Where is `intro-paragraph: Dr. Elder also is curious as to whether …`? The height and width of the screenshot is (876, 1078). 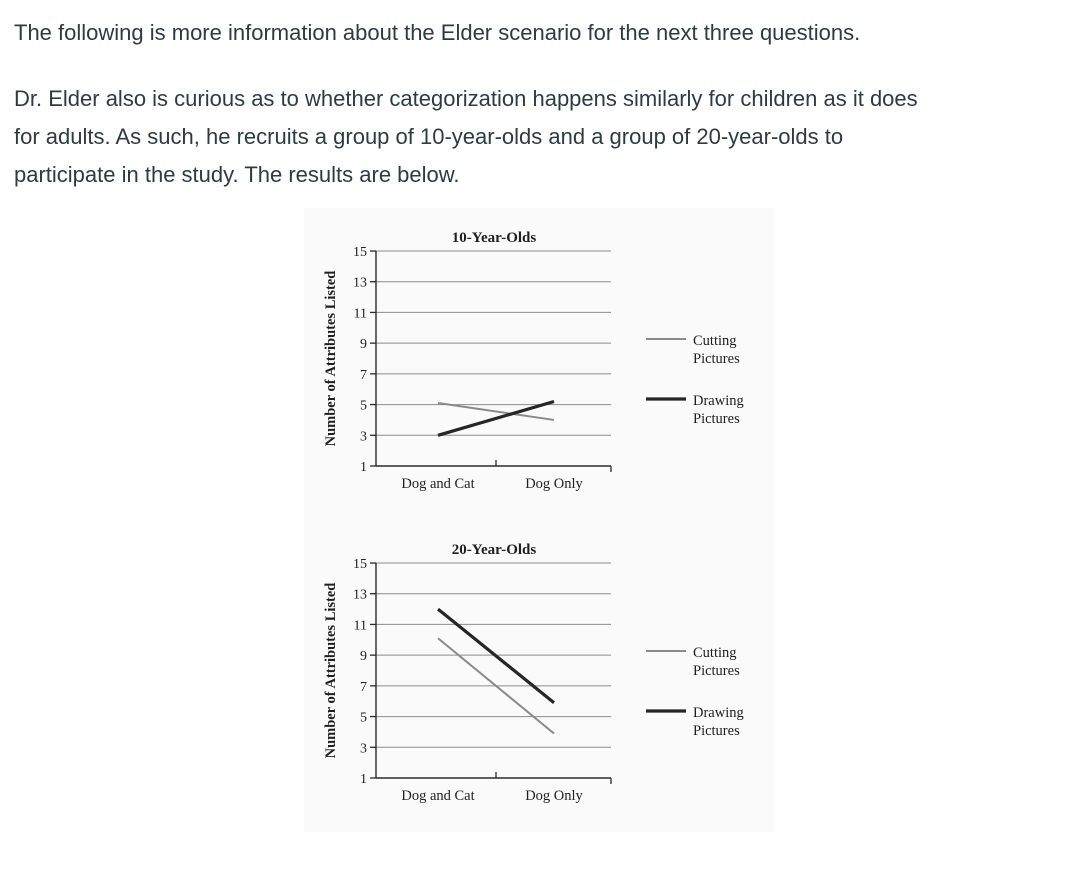
intro-paragraph: Dr. Elder also is curious as to whether … is located at coordinates (466, 136).